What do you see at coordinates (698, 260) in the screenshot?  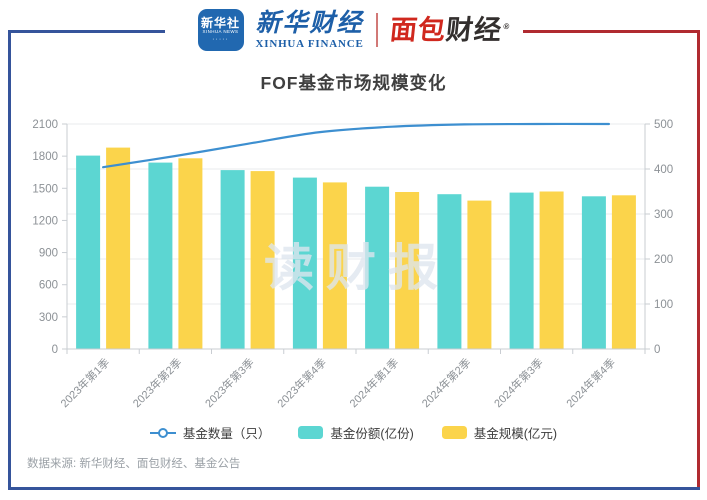 I see `frame-border-right` at bounding box center [698, 260].